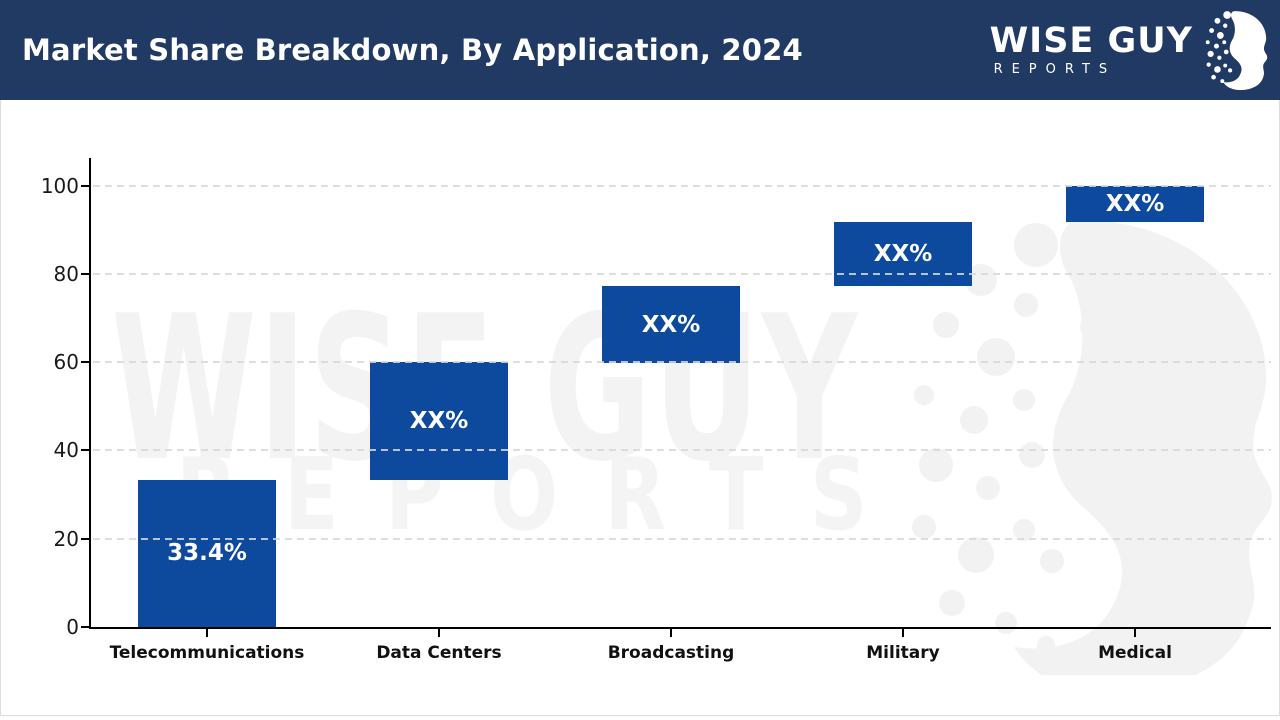 The height and width of the screenshot is (720, 1280). Describe the element at coordinates (680, 628) in the screenshot. I see `x-axis-spine` at that location.